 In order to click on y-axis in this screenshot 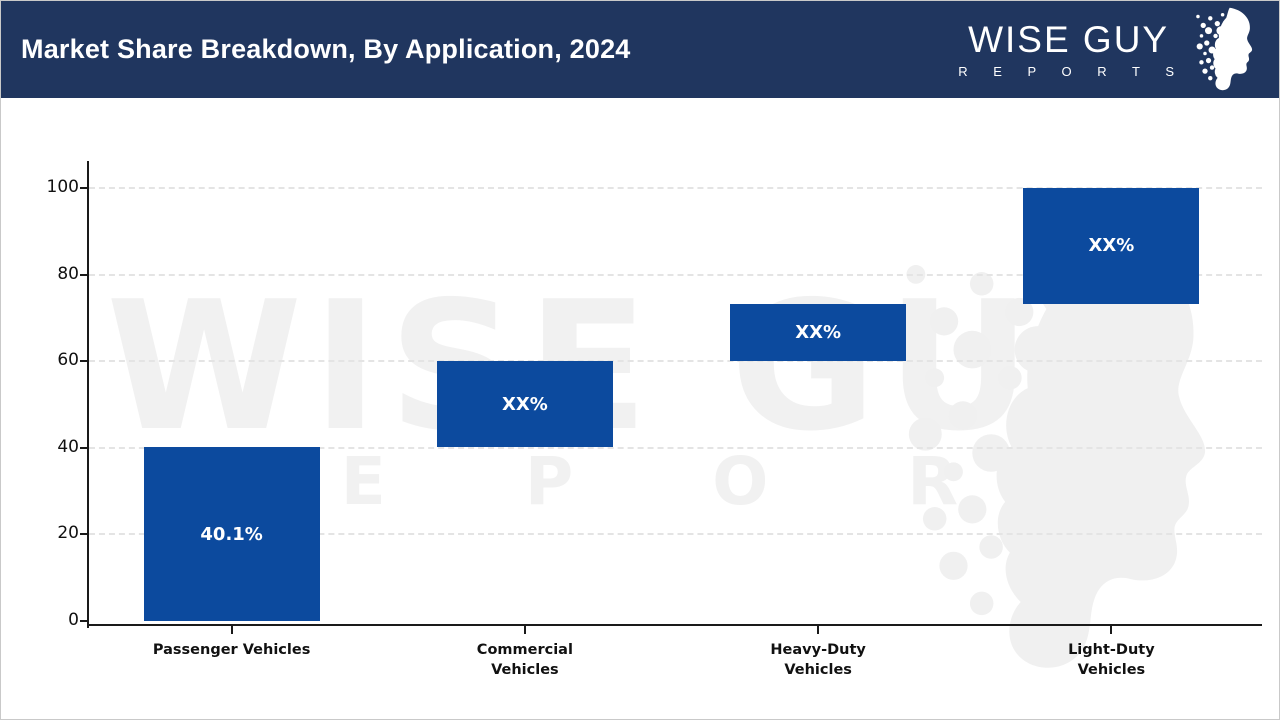, I will do `click(88, 394)`.